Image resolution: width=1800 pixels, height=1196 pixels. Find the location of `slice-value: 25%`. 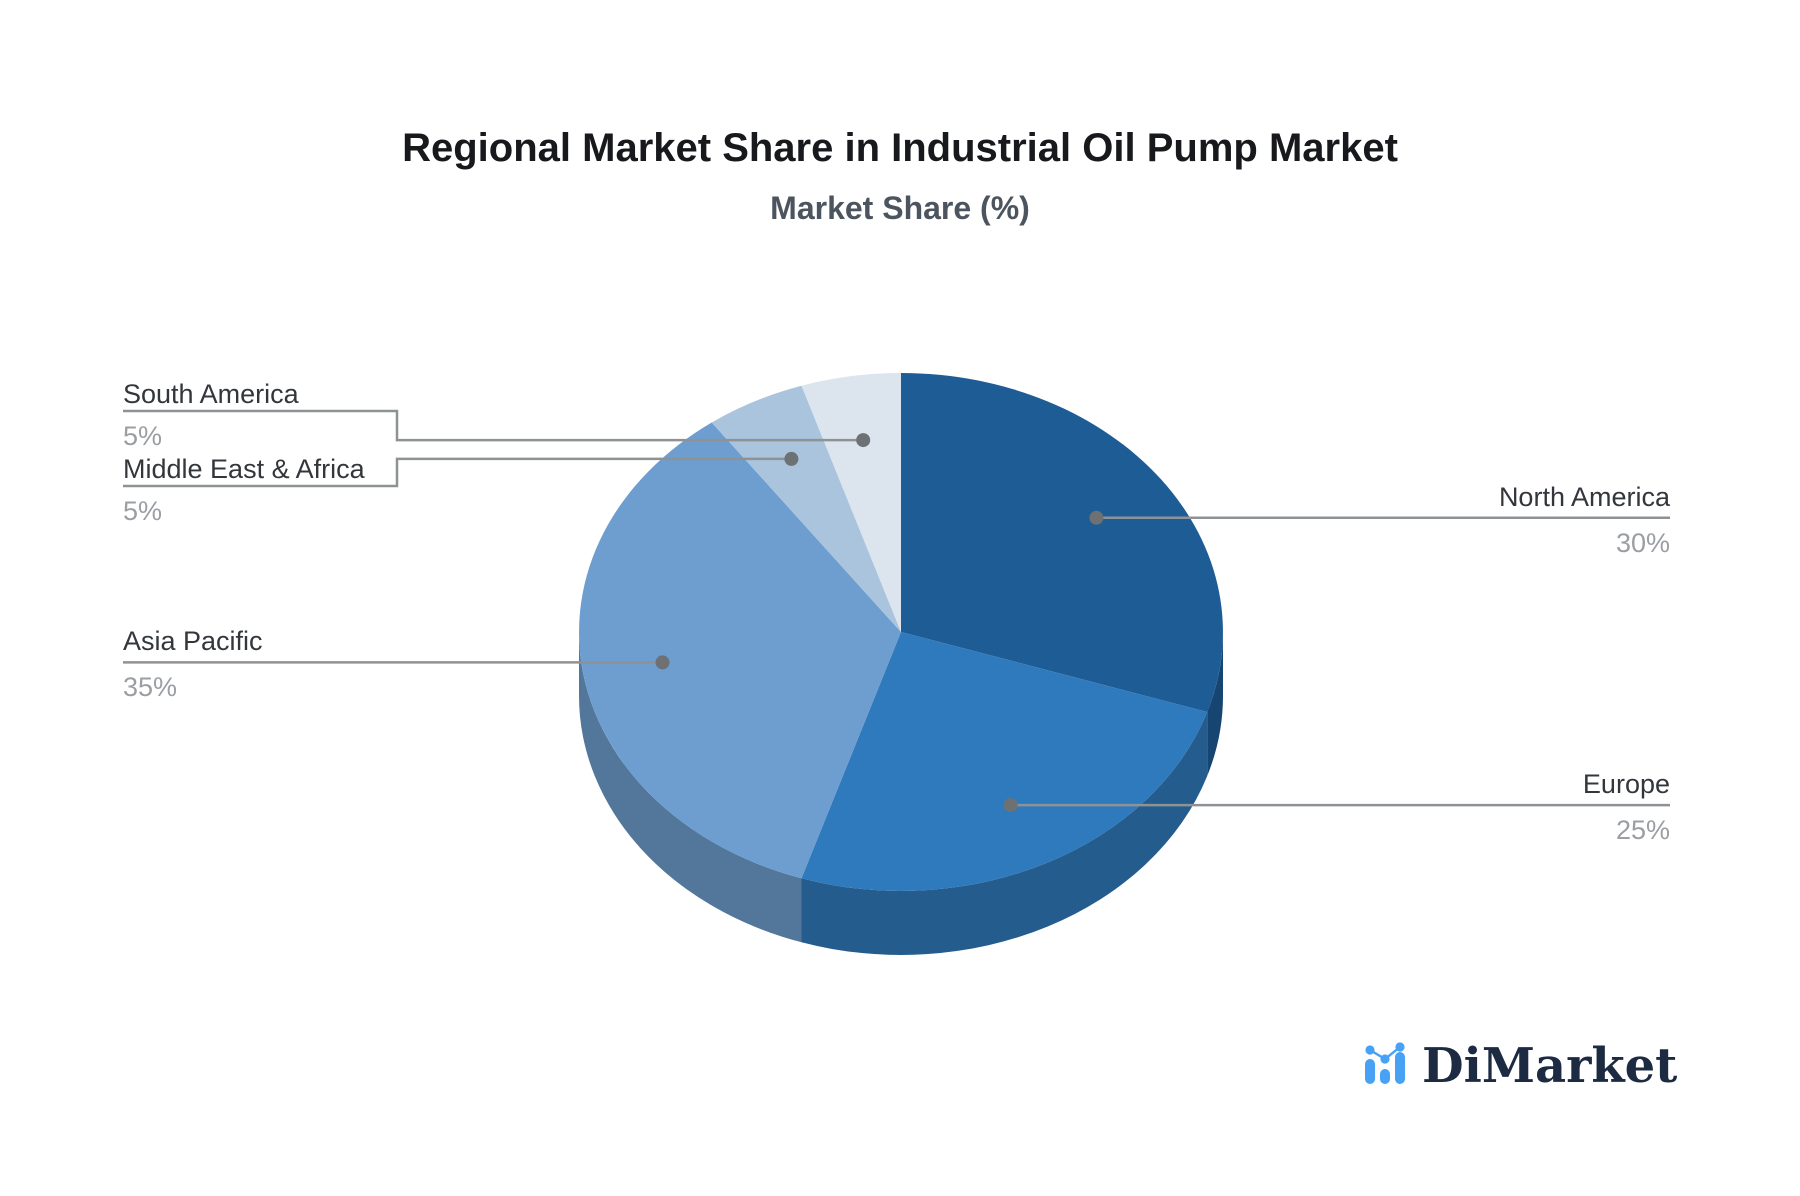

slice-value: 25% is located at coordinates (1642, 830).